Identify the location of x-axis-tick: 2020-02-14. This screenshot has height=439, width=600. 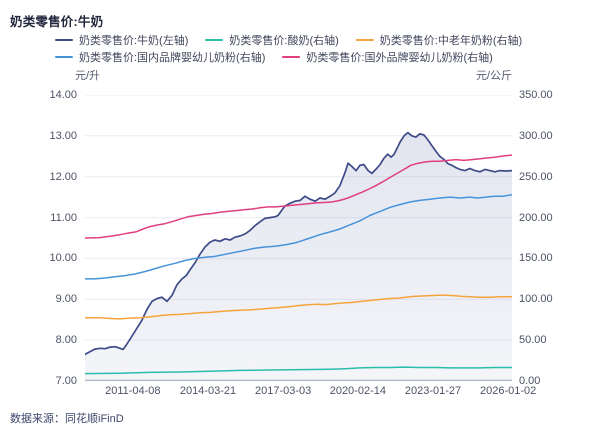
(357, 391).